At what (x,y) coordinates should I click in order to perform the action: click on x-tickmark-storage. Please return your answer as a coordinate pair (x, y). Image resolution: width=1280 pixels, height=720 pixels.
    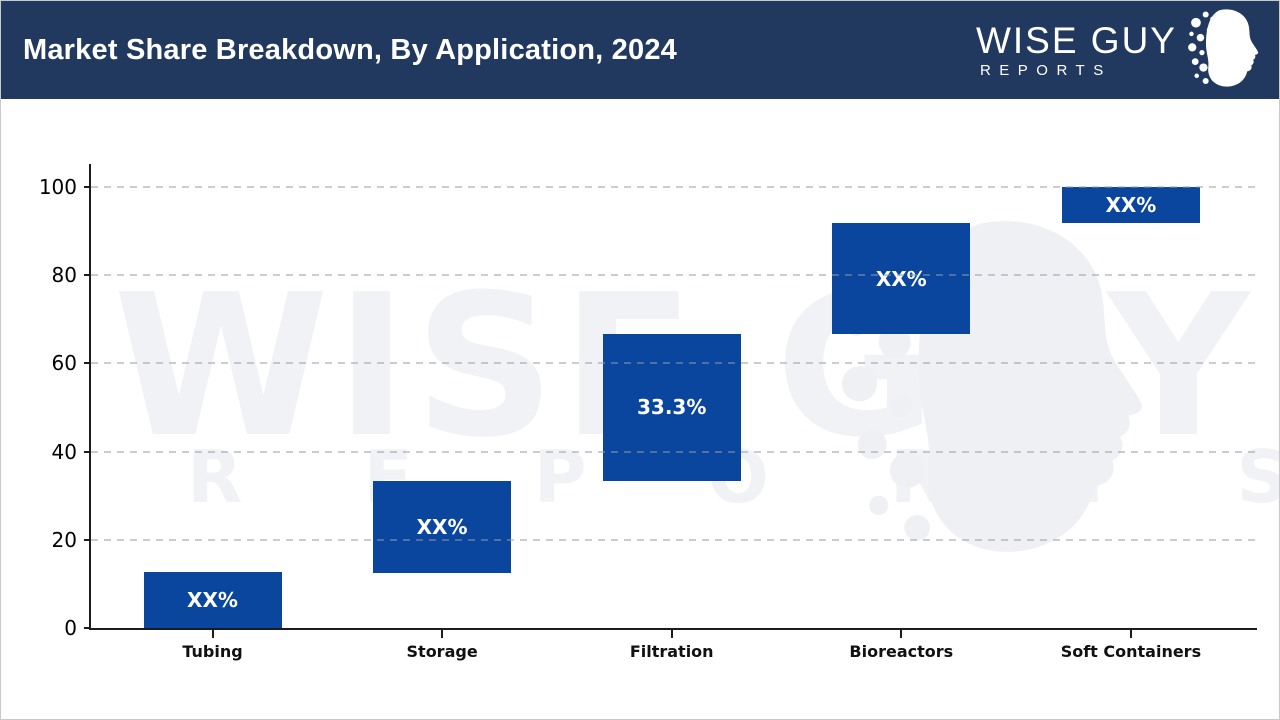
    Looking at the image, I should click on (442, 634).